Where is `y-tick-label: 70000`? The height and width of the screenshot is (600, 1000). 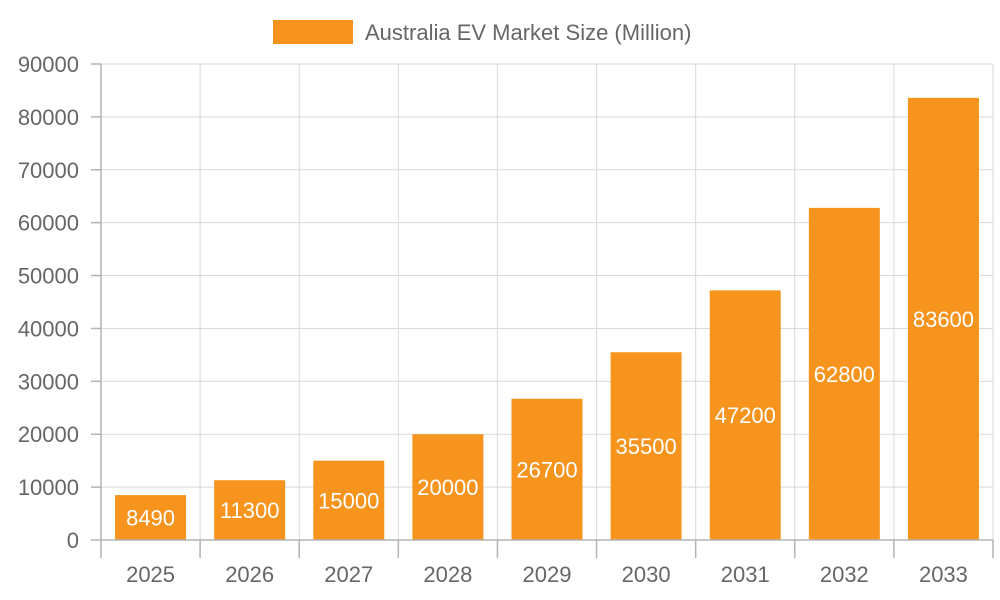 y-tick-label: 70000 is located at coordinates (48, 170).